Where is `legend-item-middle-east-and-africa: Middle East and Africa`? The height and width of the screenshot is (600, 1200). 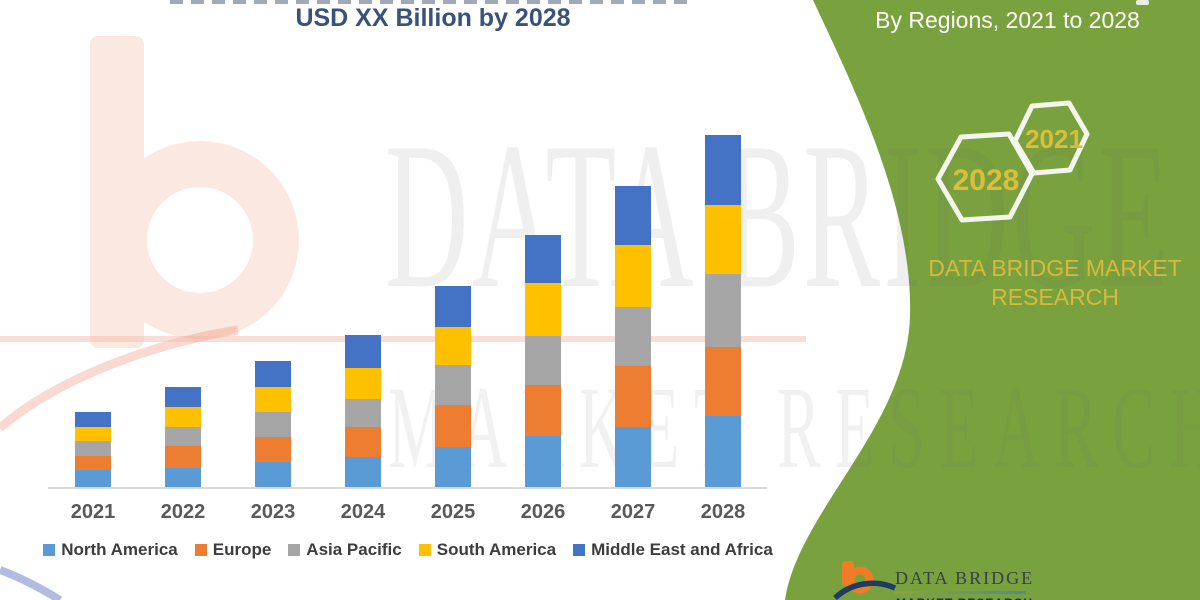
legend-item-middle-east-and-africa: Middle East and Africa is located at coordinates (673, 550).